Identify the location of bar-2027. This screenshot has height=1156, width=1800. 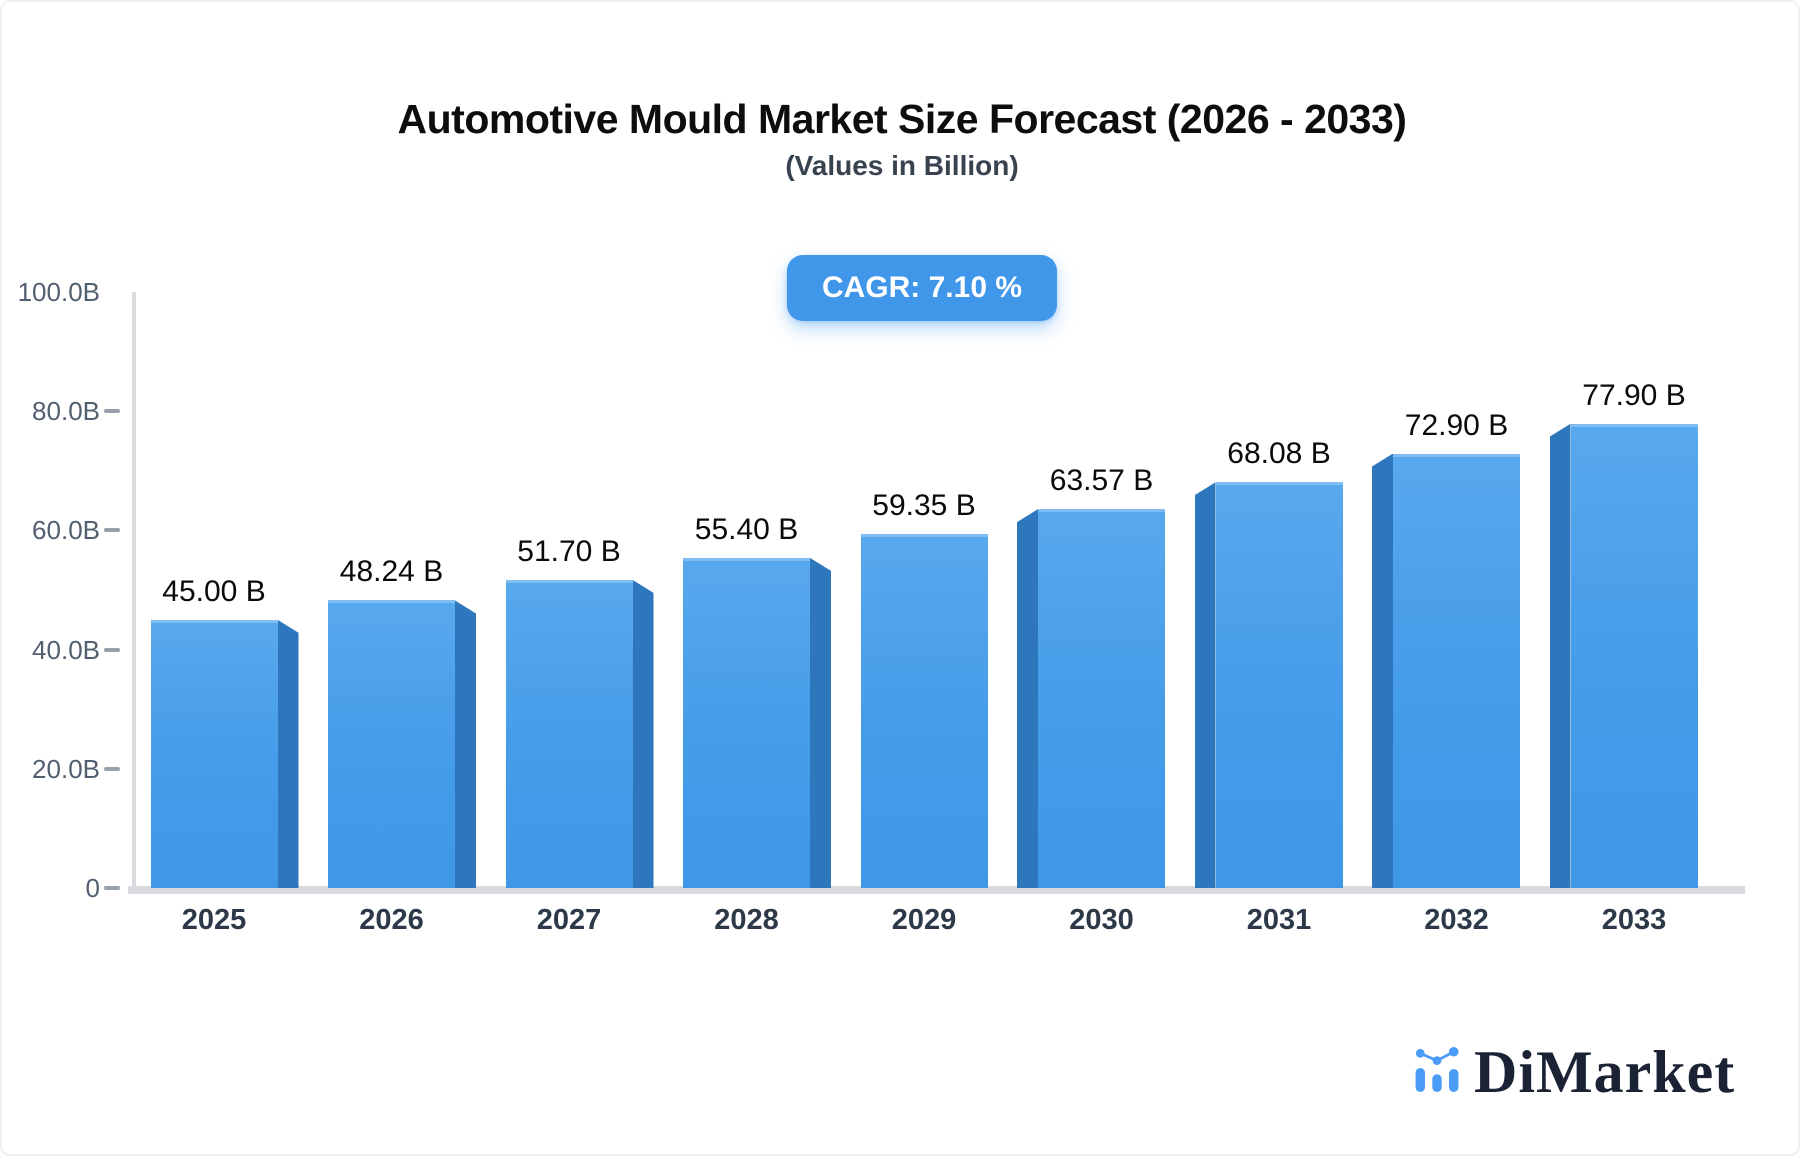
(569, 733).